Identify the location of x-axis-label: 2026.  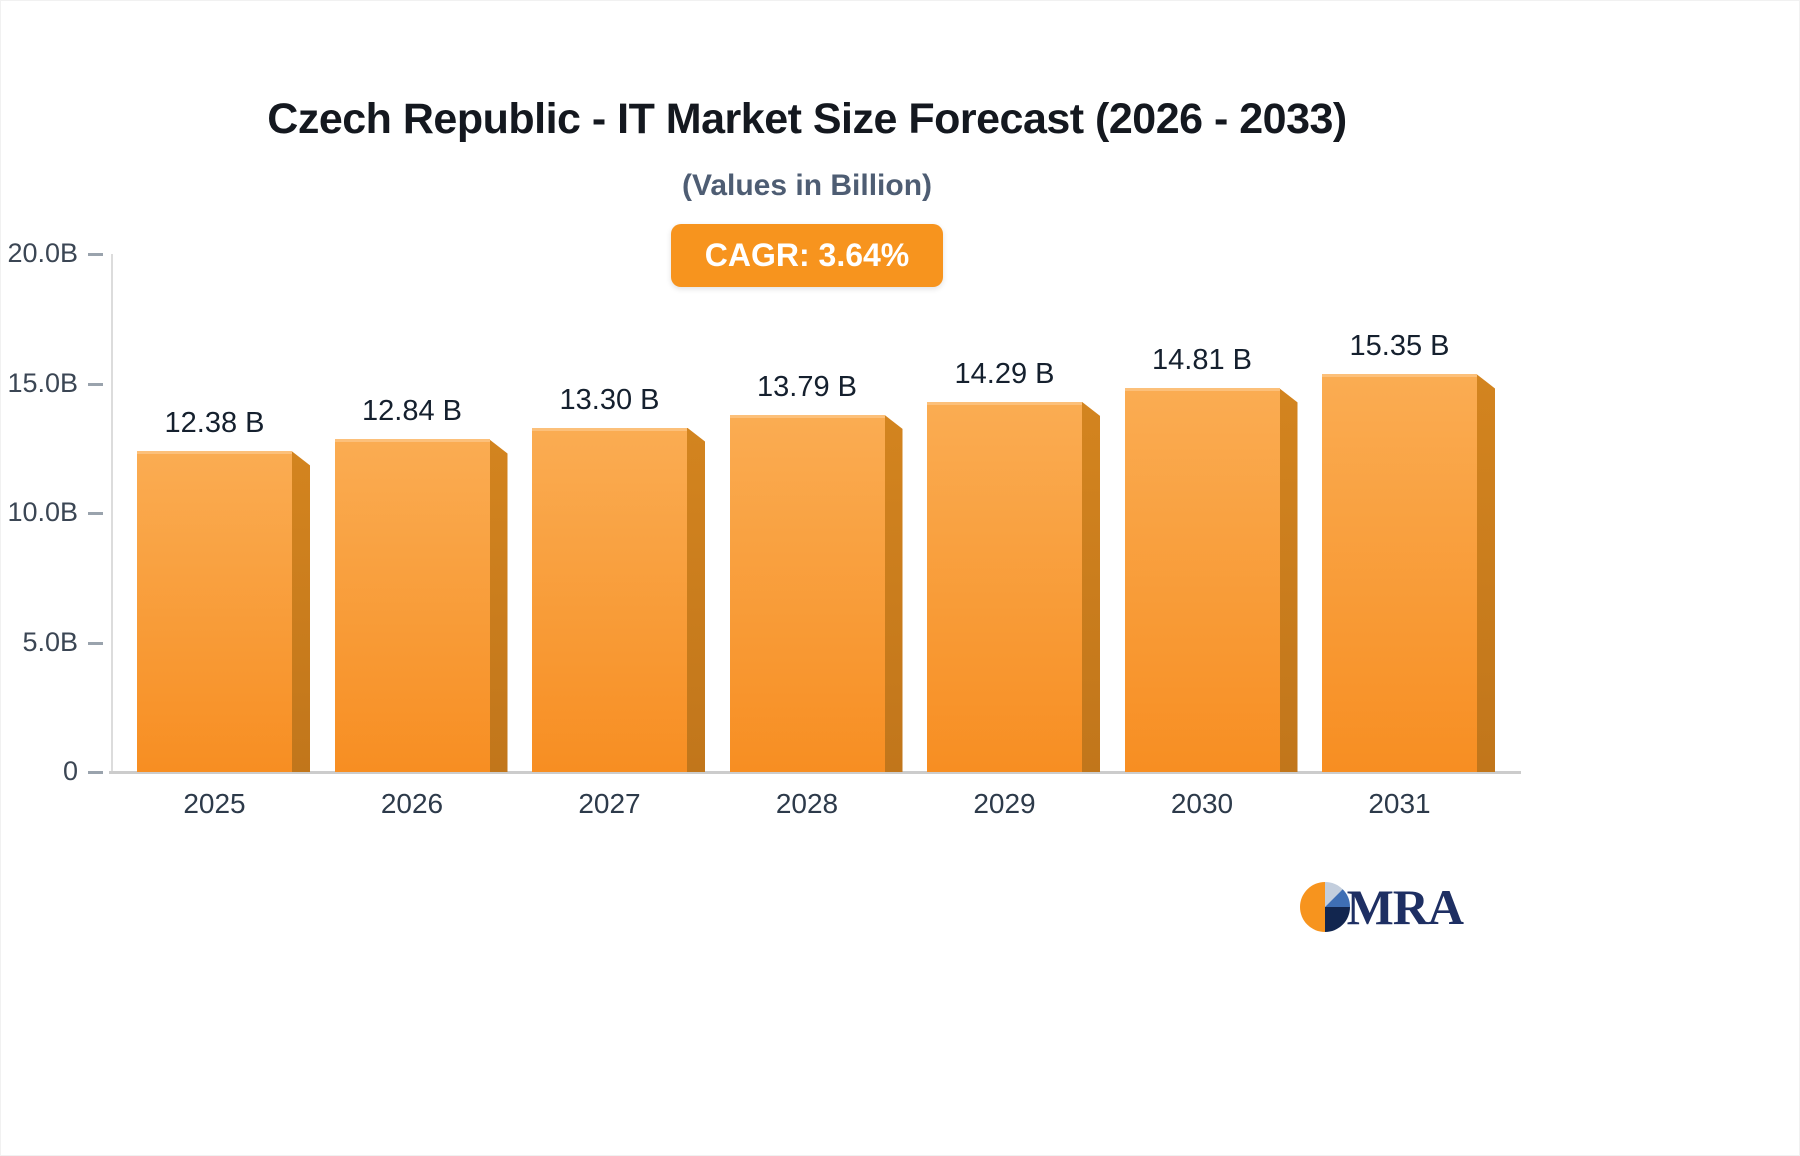
(412, 803).